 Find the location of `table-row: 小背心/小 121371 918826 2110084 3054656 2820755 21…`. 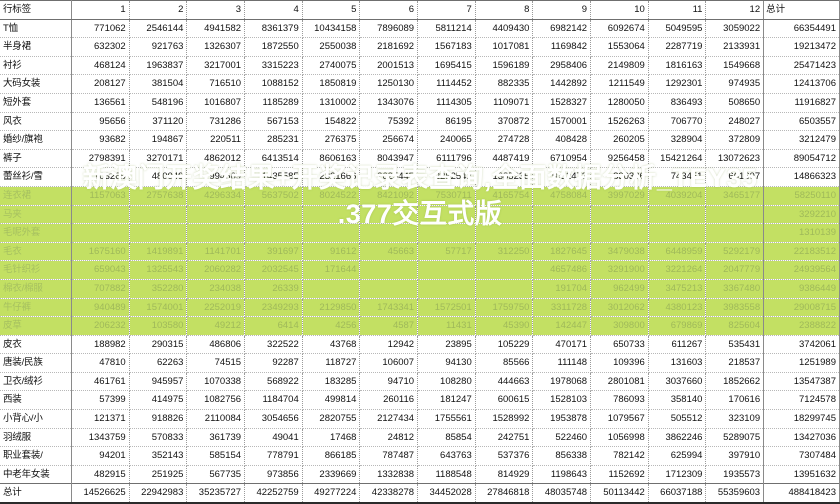

table-row: 小背心/小 121371 918826 2110084 3054656 2820755 21… is located at coordinates (420, 419).